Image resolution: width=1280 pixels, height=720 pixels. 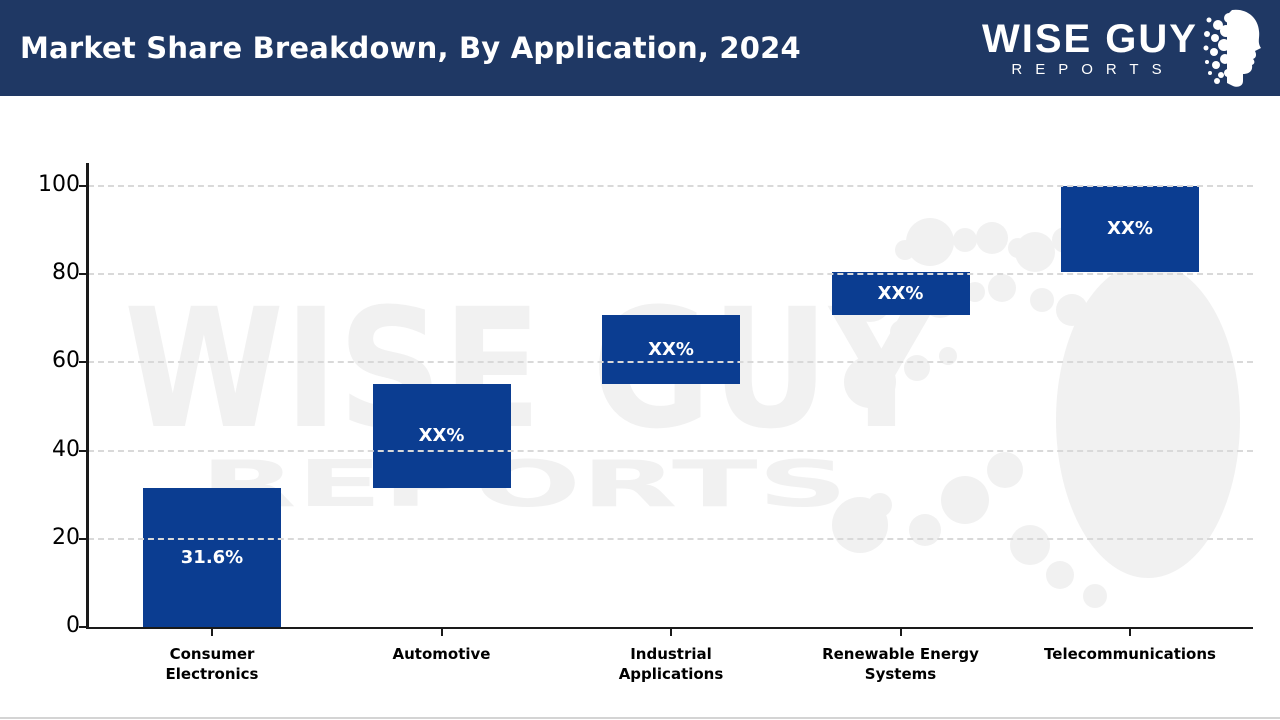 I want to click on logo-text: WISE GUY REPORTS, so click(x=1090, y=48).